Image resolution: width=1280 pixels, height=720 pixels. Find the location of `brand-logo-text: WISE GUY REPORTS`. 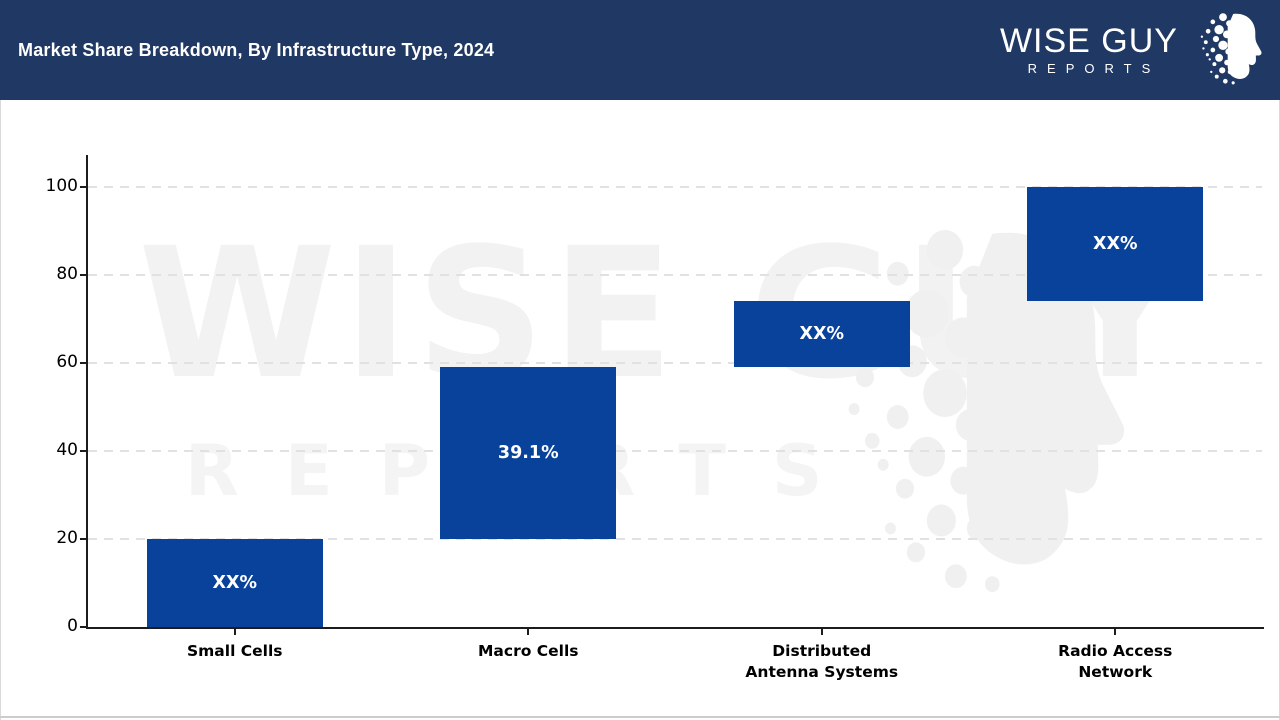

brand-logo-text: WISE GUY REPORTS is located at coordinates (1089, 50).